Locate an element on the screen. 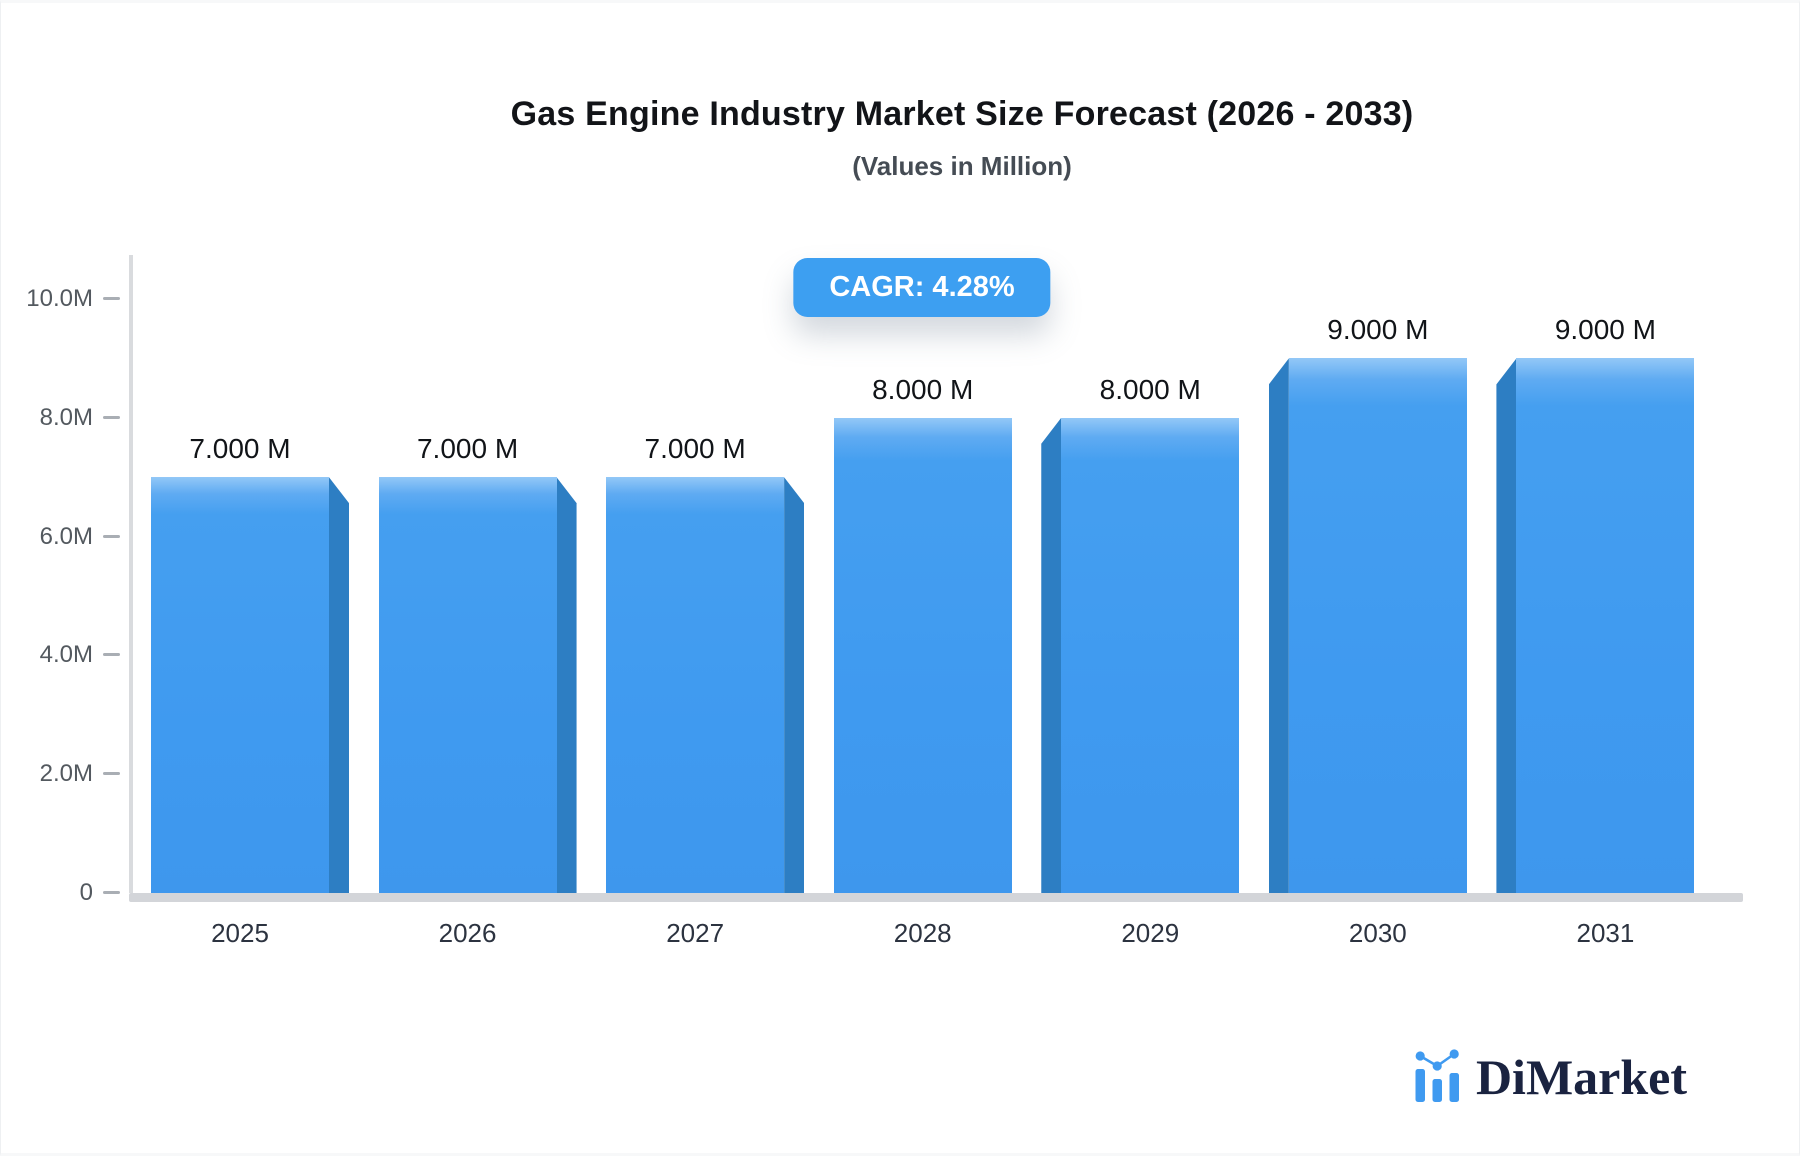 This screenshot has width=1800, height=1156. x-tick-label: 2029 is located at coordinates (1150, 933).